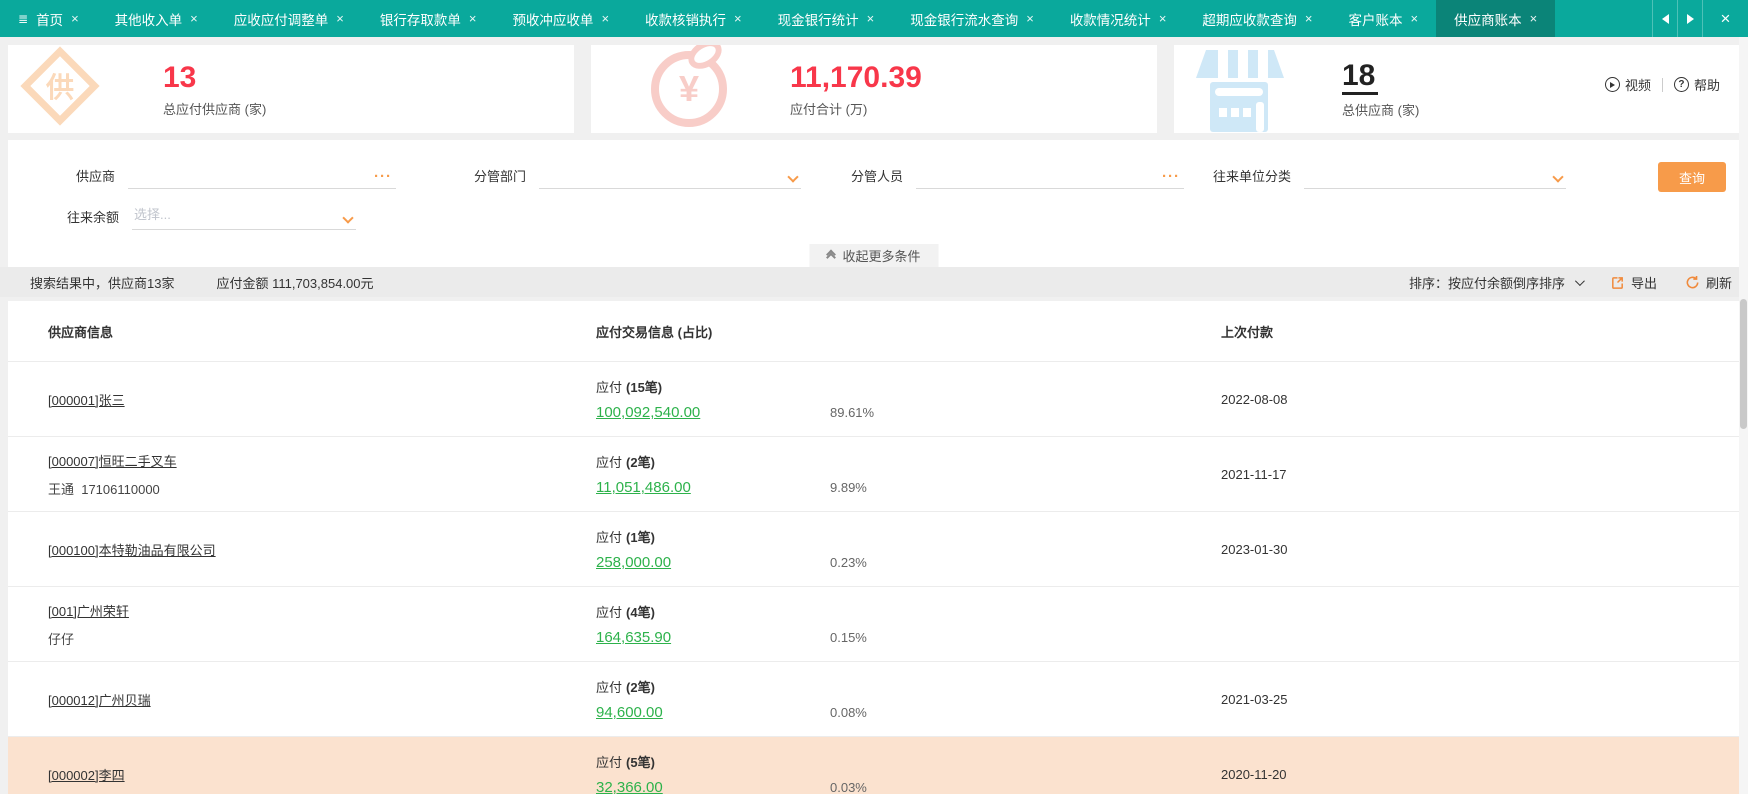 Image resolution: width=1748 pixels, height=794 pixels. Describe the element at coordinates (1050, 175) in the screenshot. I see `person-lookup-input: ···` at that location.